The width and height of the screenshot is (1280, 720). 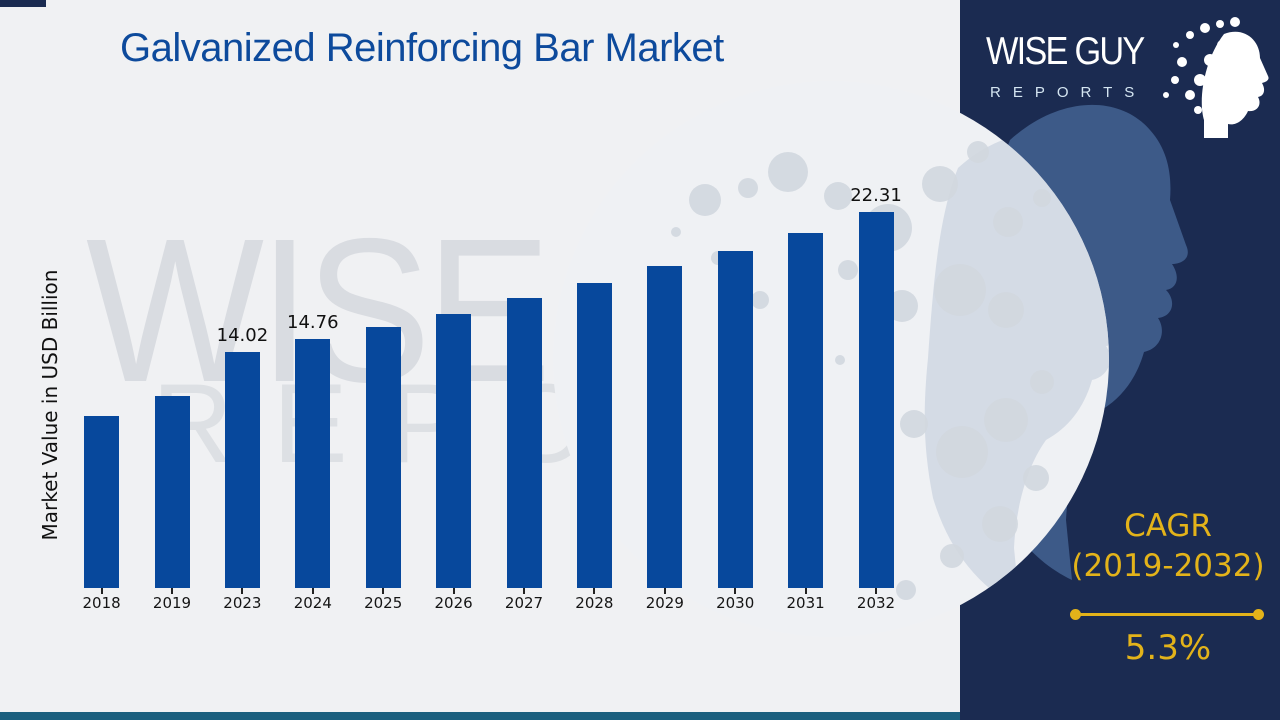 What do you see at coordinates (735, 603) in the screenshot?
I see `x-label-2030: 2030` at bounding box center [735, 603].